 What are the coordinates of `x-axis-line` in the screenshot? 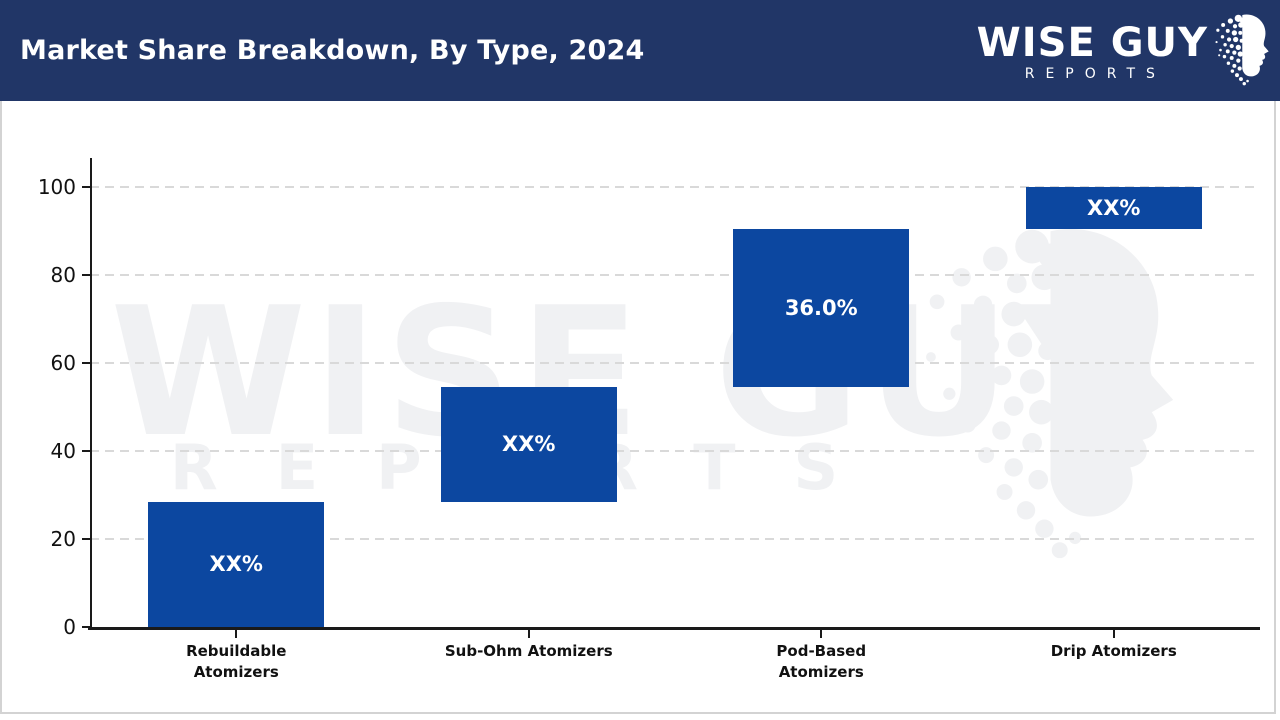 It's located at (674, 628).